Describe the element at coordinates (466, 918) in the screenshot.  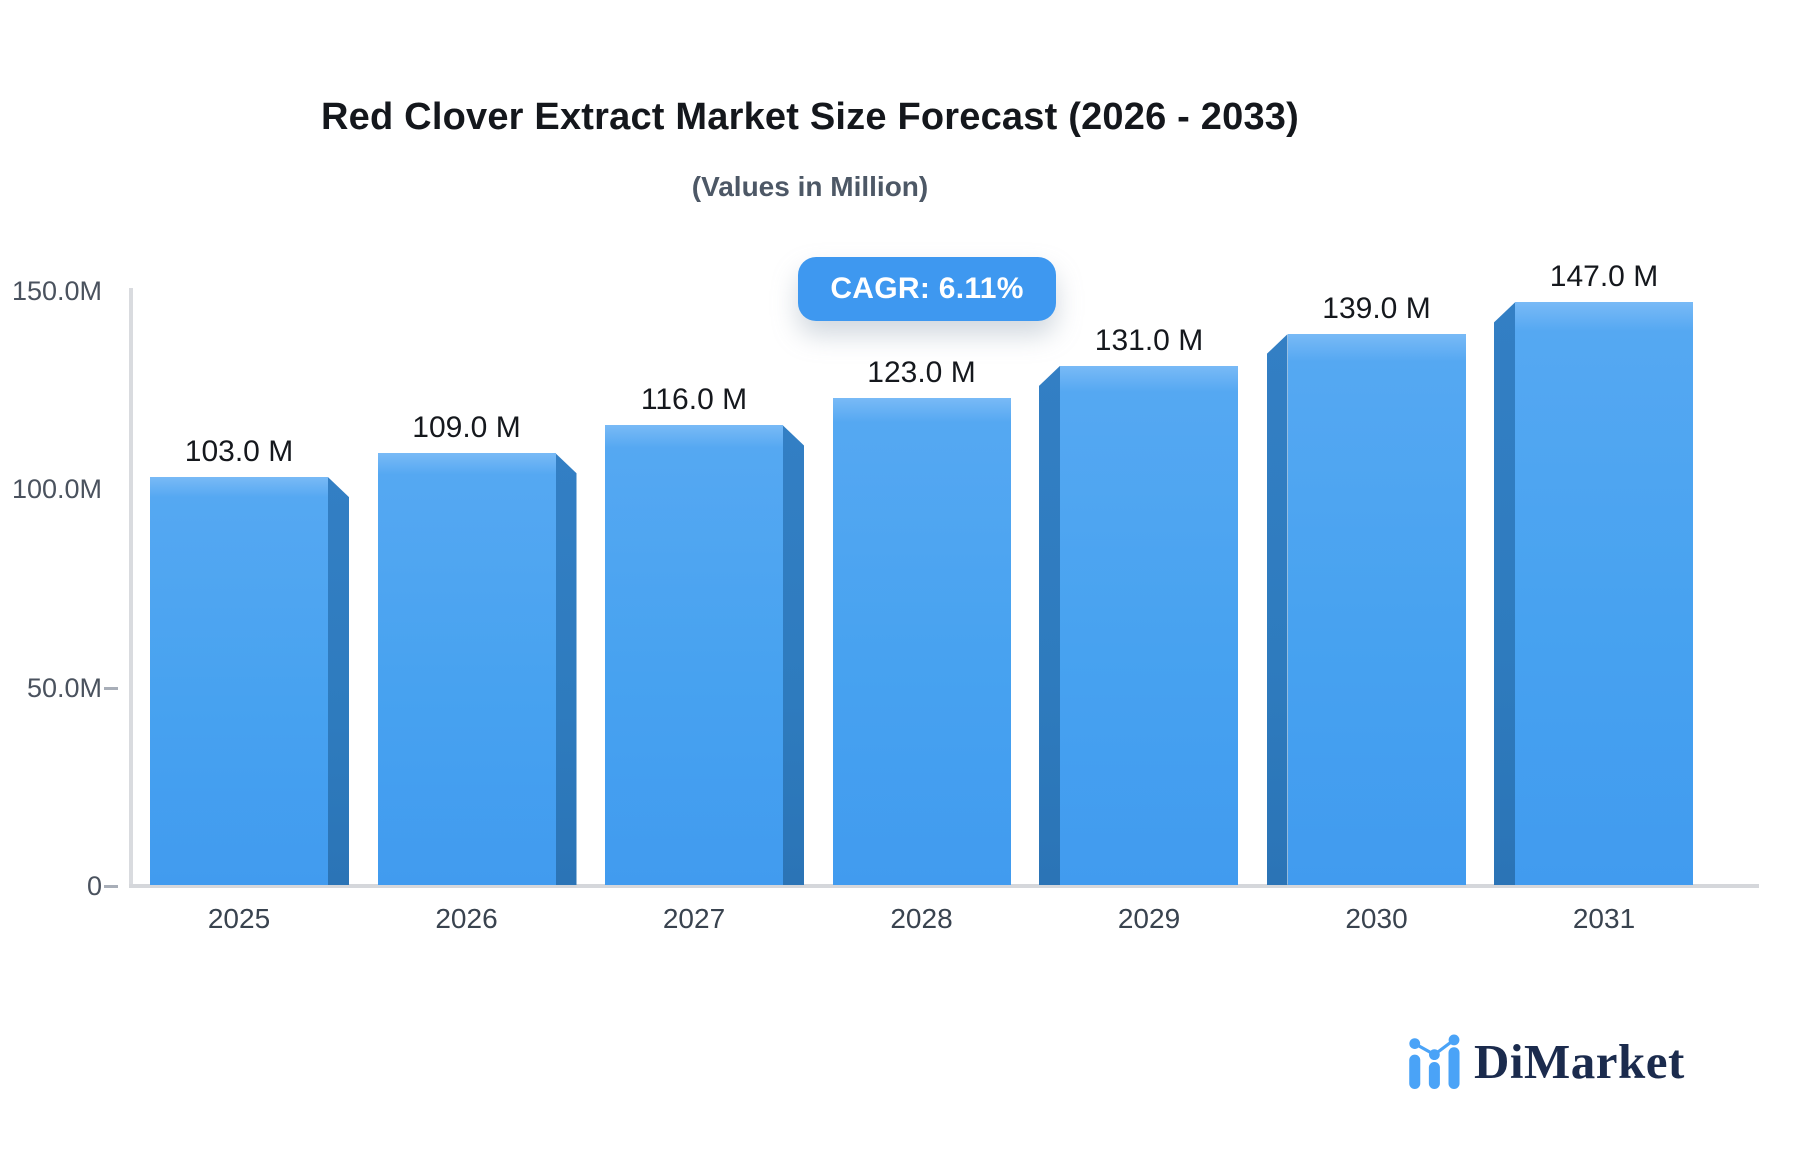
I see `x-tick-label-2026: 2026` at that location.